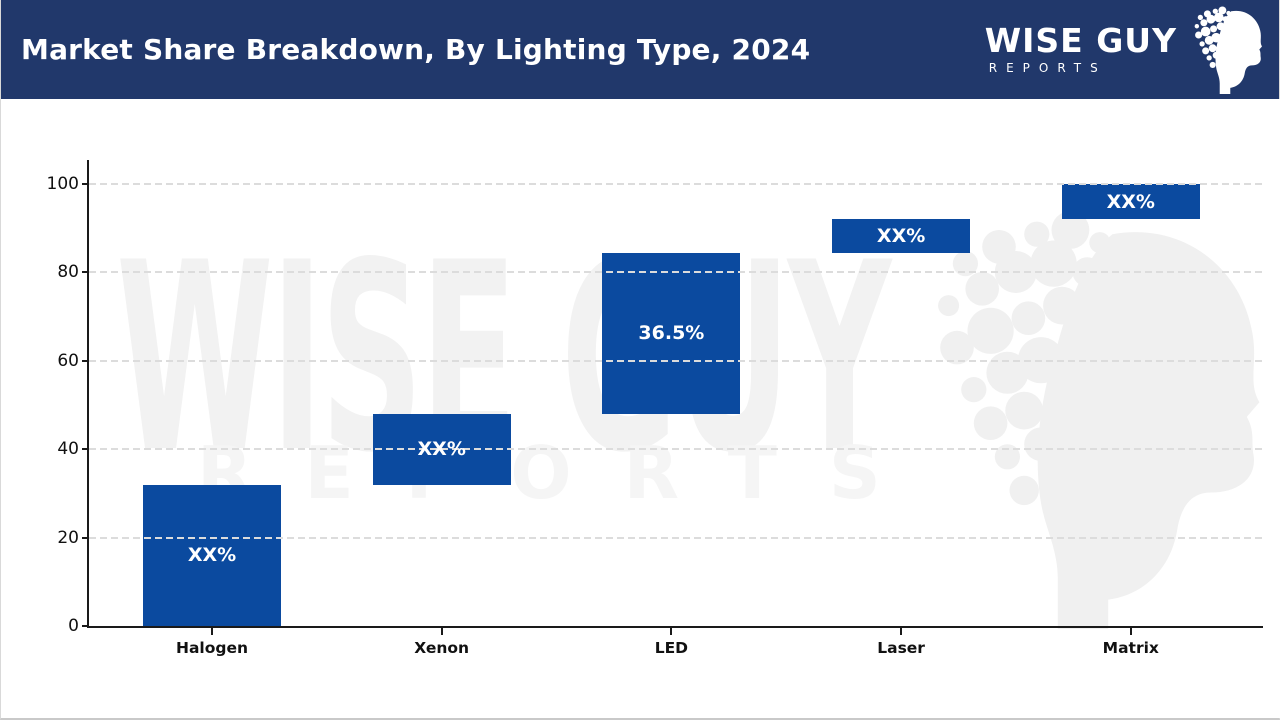  I want to click on bar-label-laser: XX%, so click(901, 235).